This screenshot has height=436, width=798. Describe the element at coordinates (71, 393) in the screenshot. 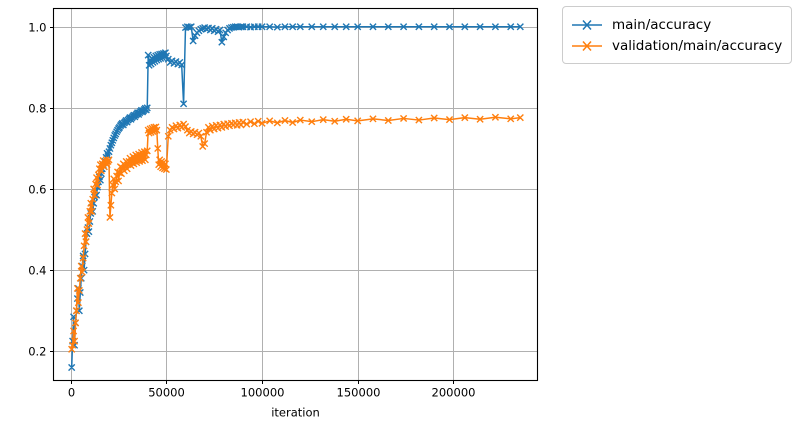

I see `x-tick-label: 0` at that location.